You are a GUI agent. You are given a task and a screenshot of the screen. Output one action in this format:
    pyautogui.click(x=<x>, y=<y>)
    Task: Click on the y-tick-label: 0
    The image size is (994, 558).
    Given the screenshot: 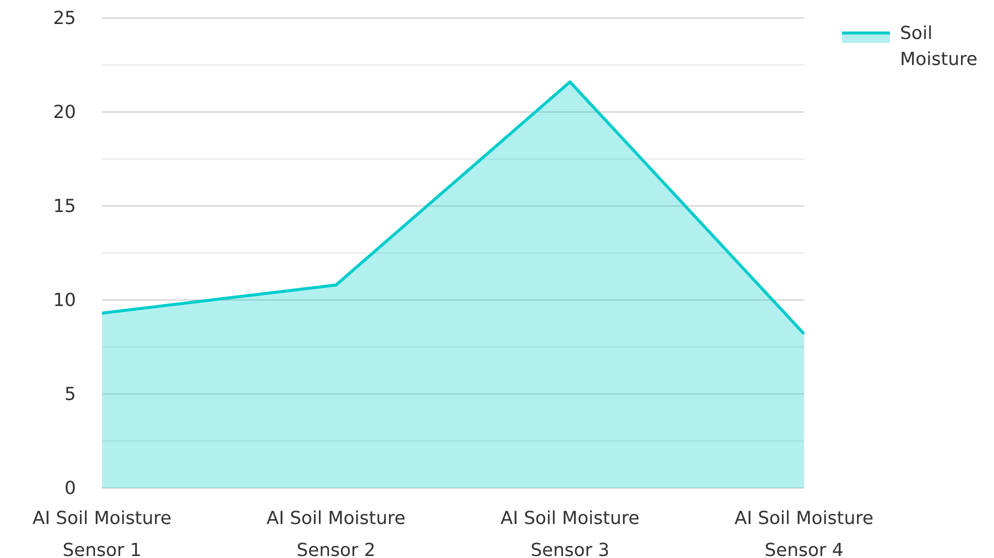 What is the action you would take?
    pyautogui.click(x=70, y=488)
    